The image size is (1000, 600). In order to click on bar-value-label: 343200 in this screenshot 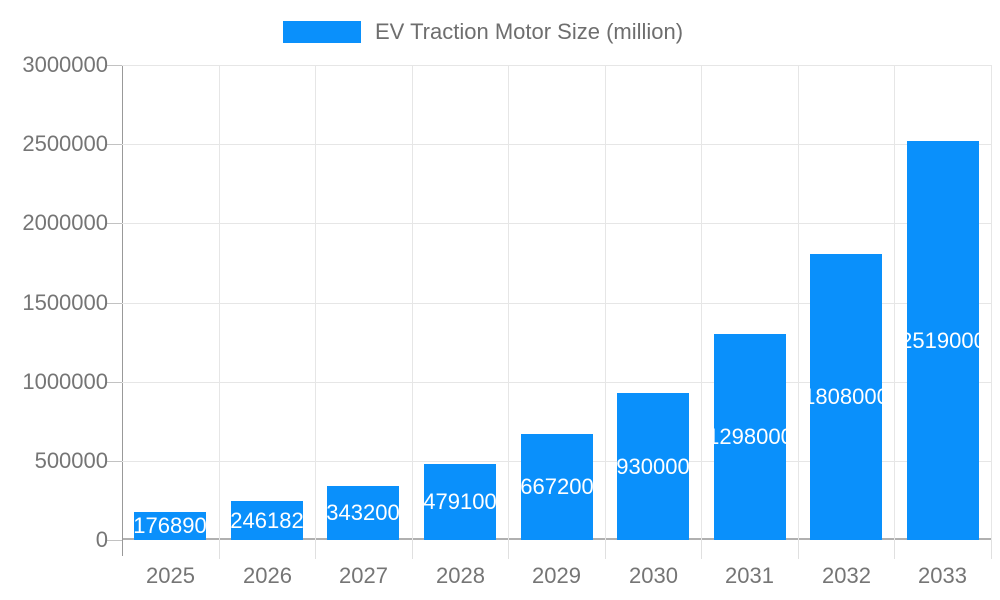, I will do `click(363, 512)`.